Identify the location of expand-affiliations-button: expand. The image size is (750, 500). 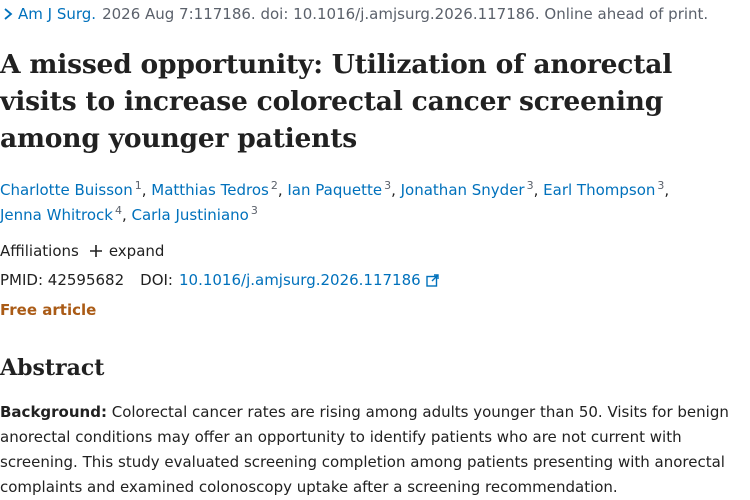
(127, 251).